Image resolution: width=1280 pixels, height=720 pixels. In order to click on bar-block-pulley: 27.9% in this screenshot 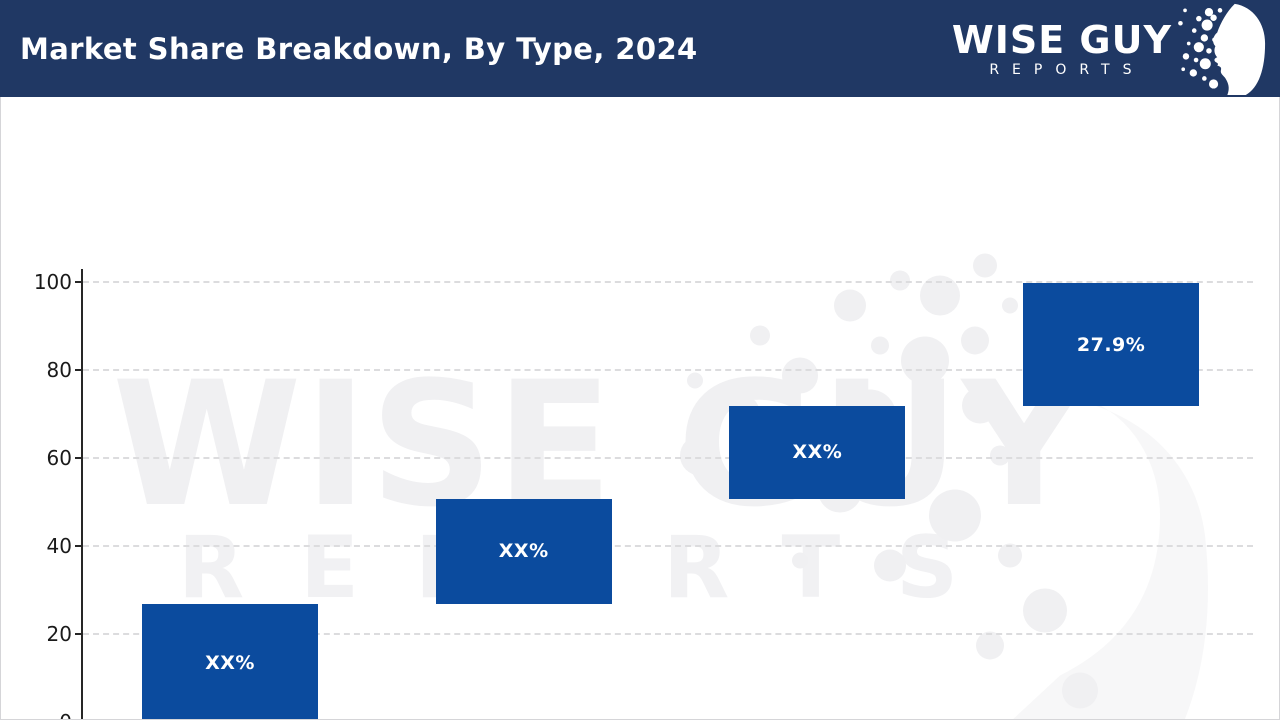, I will do `click(1111, 345)`.